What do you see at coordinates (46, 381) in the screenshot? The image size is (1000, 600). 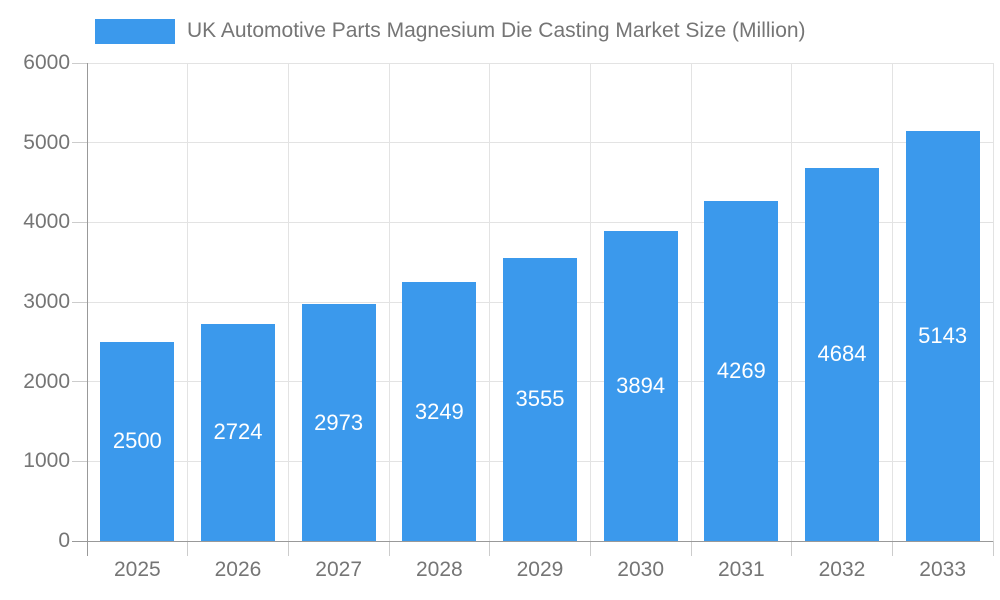 I see `y-tick-label: 2000` at bounding box center [46, 381].